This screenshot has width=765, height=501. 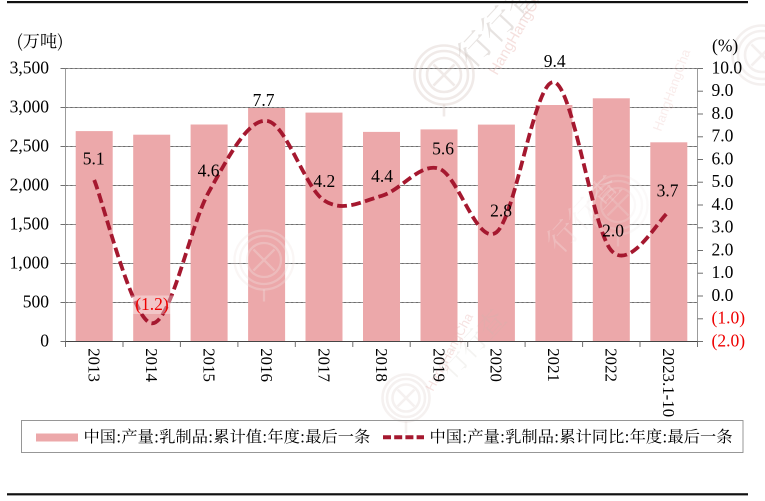 I want to click on svg-text: 500, so click(x=36, y=301).